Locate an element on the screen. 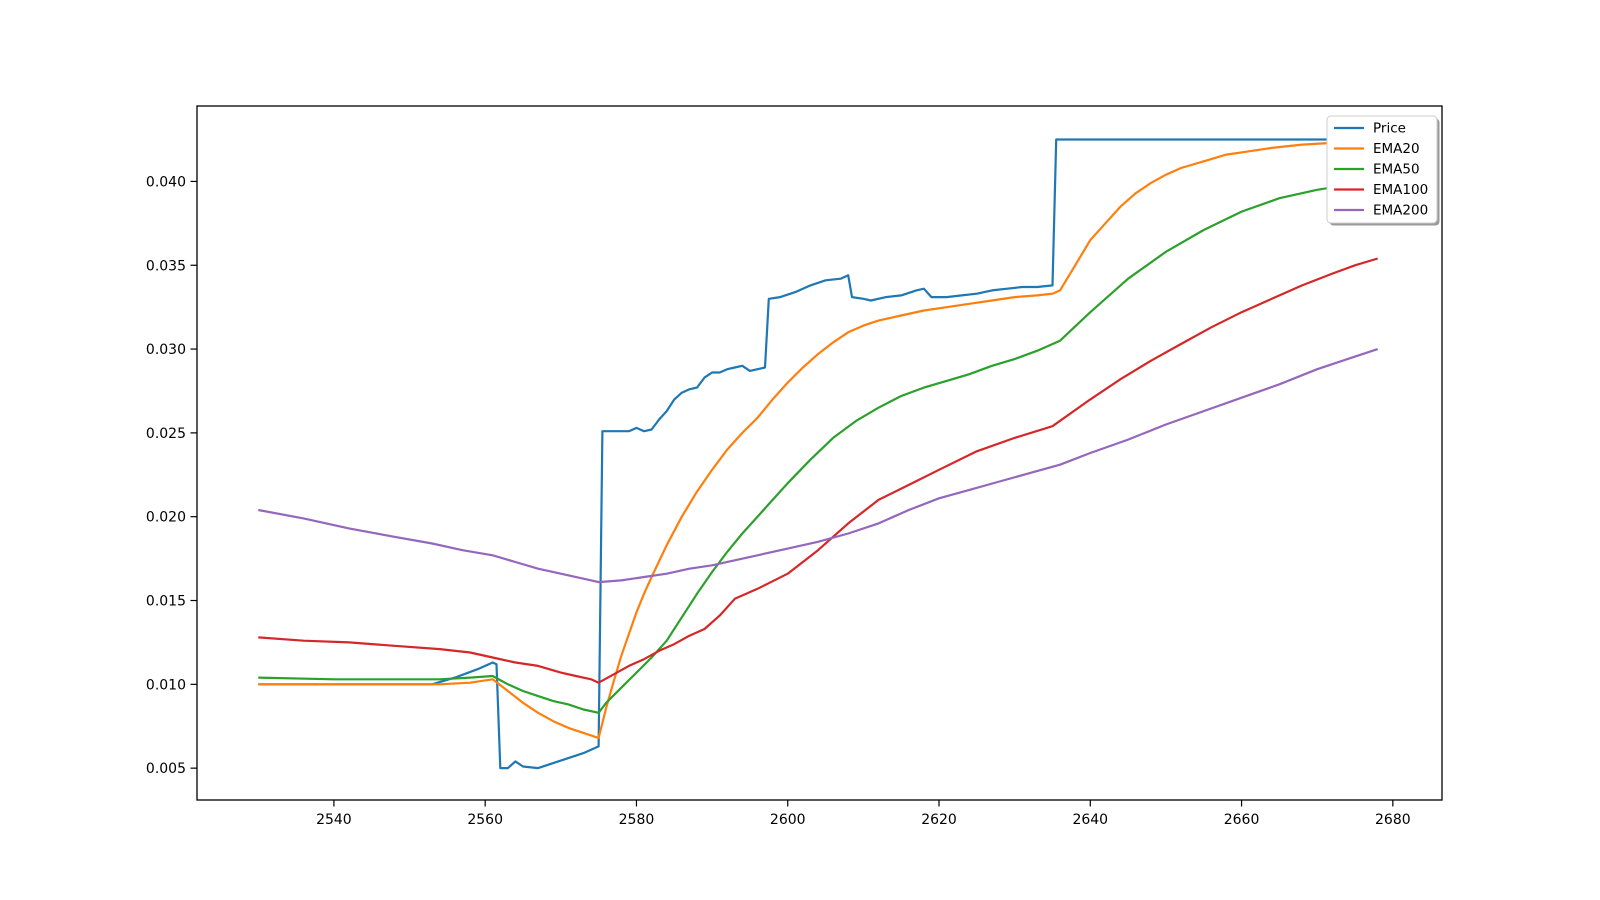 Image resolution: width=1600 pixels, height=900 pixels. x-tick-label: 2660 is located at coordinates (1242, 820).